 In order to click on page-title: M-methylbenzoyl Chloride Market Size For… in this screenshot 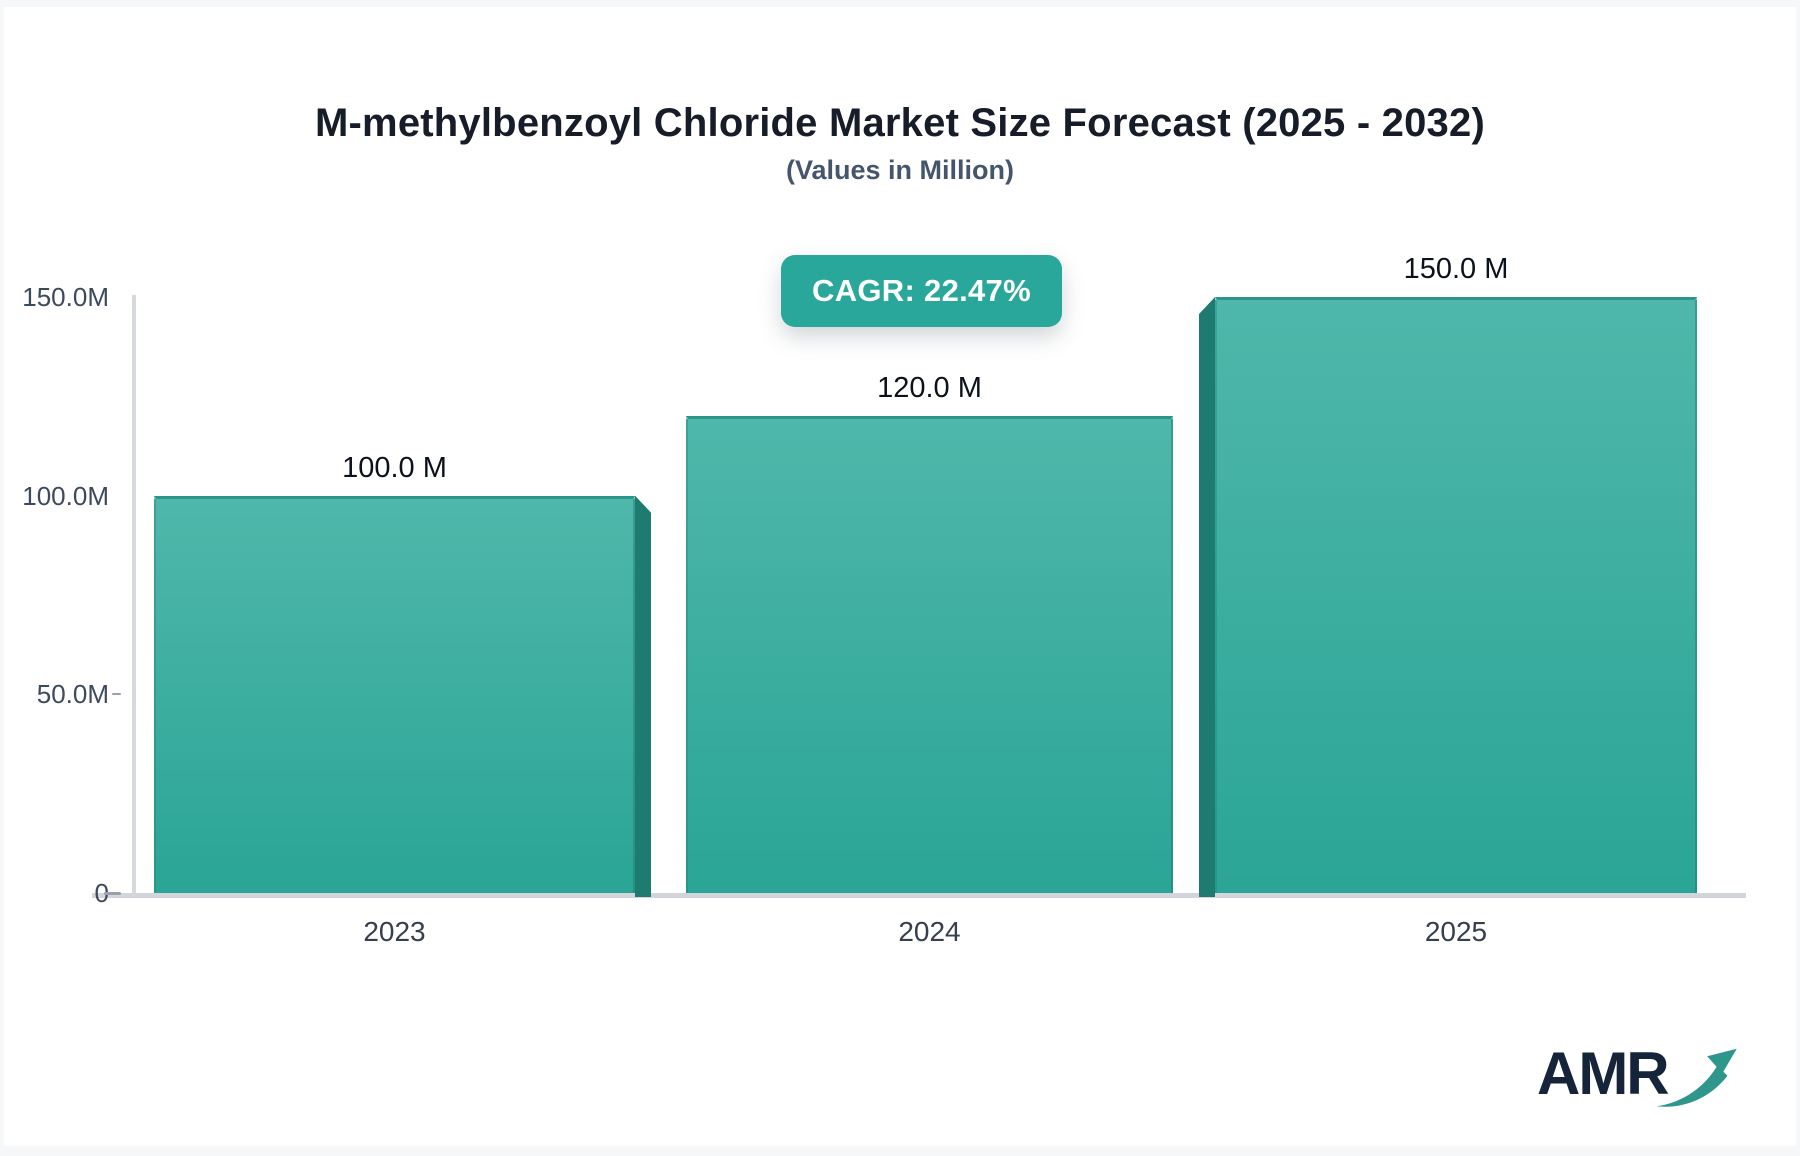, I will do `click(900, 123)`.